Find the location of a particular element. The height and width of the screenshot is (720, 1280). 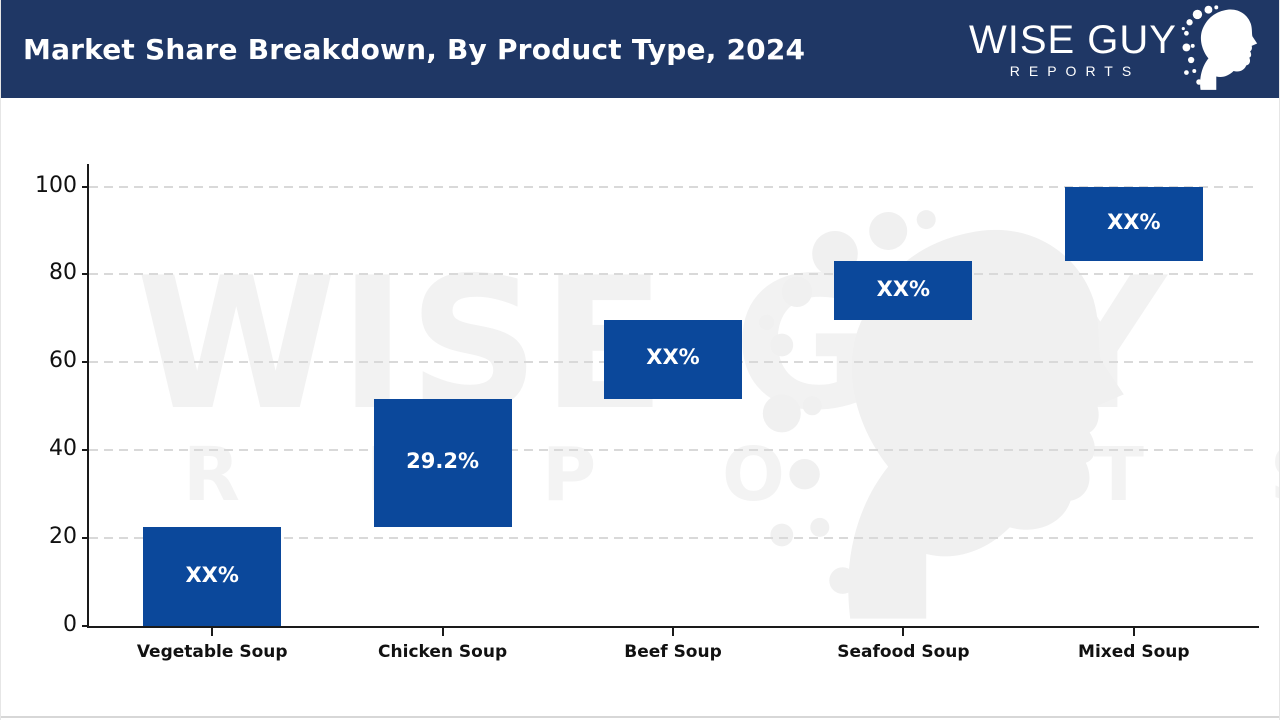

bottom-border-line is located at coordinates (640, 717).